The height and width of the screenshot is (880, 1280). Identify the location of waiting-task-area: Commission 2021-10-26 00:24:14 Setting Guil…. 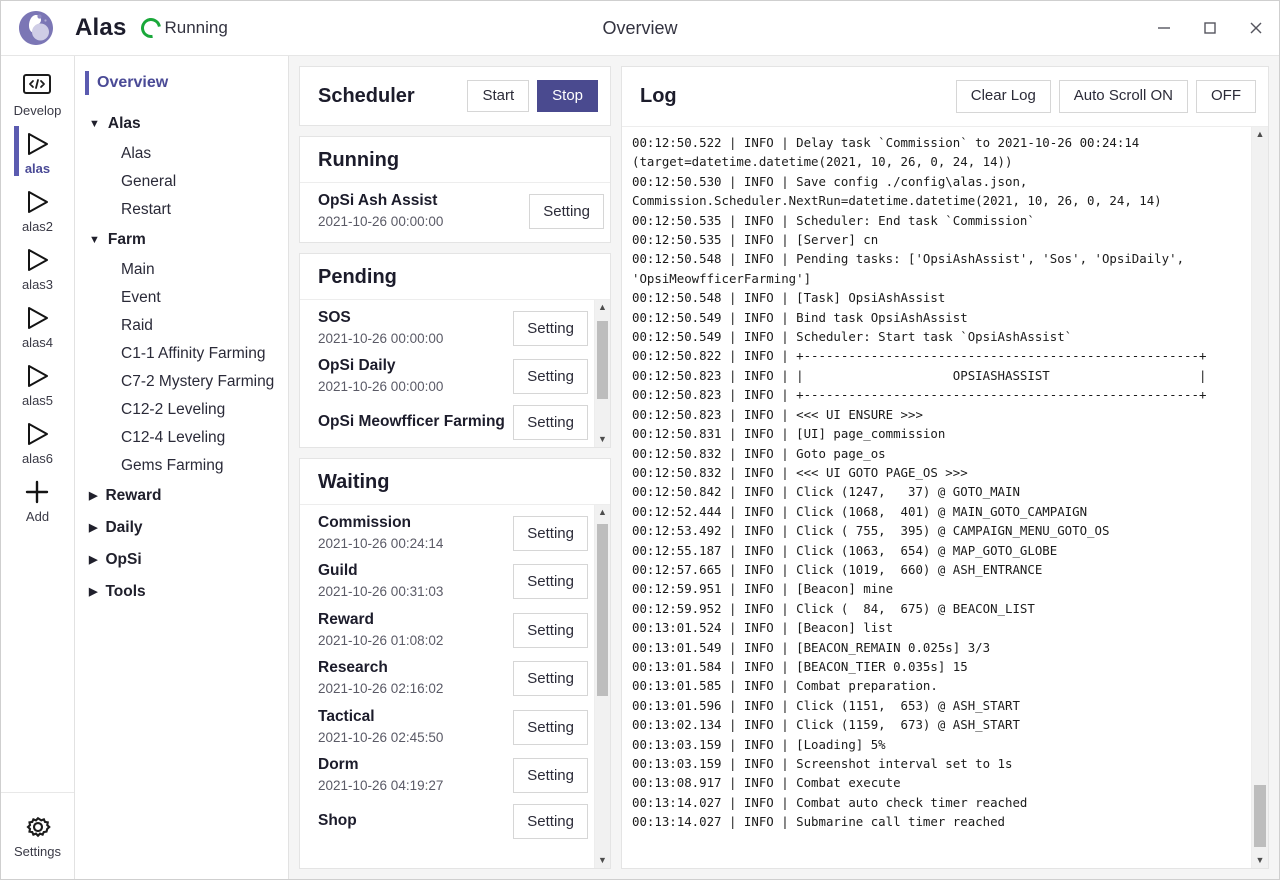
(455, 686).